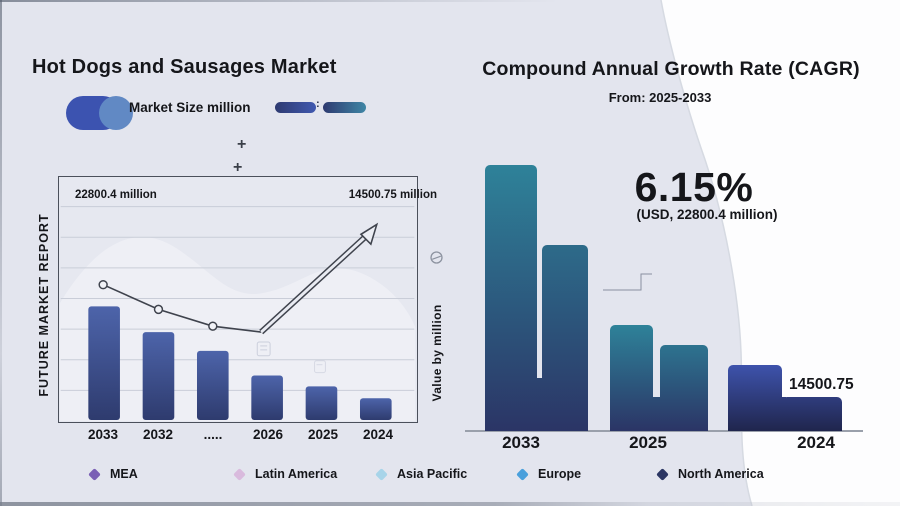 The width and height of the screenshot is (900, 506). I want to click on legend-item-europe: Europe, so click(549, 474).